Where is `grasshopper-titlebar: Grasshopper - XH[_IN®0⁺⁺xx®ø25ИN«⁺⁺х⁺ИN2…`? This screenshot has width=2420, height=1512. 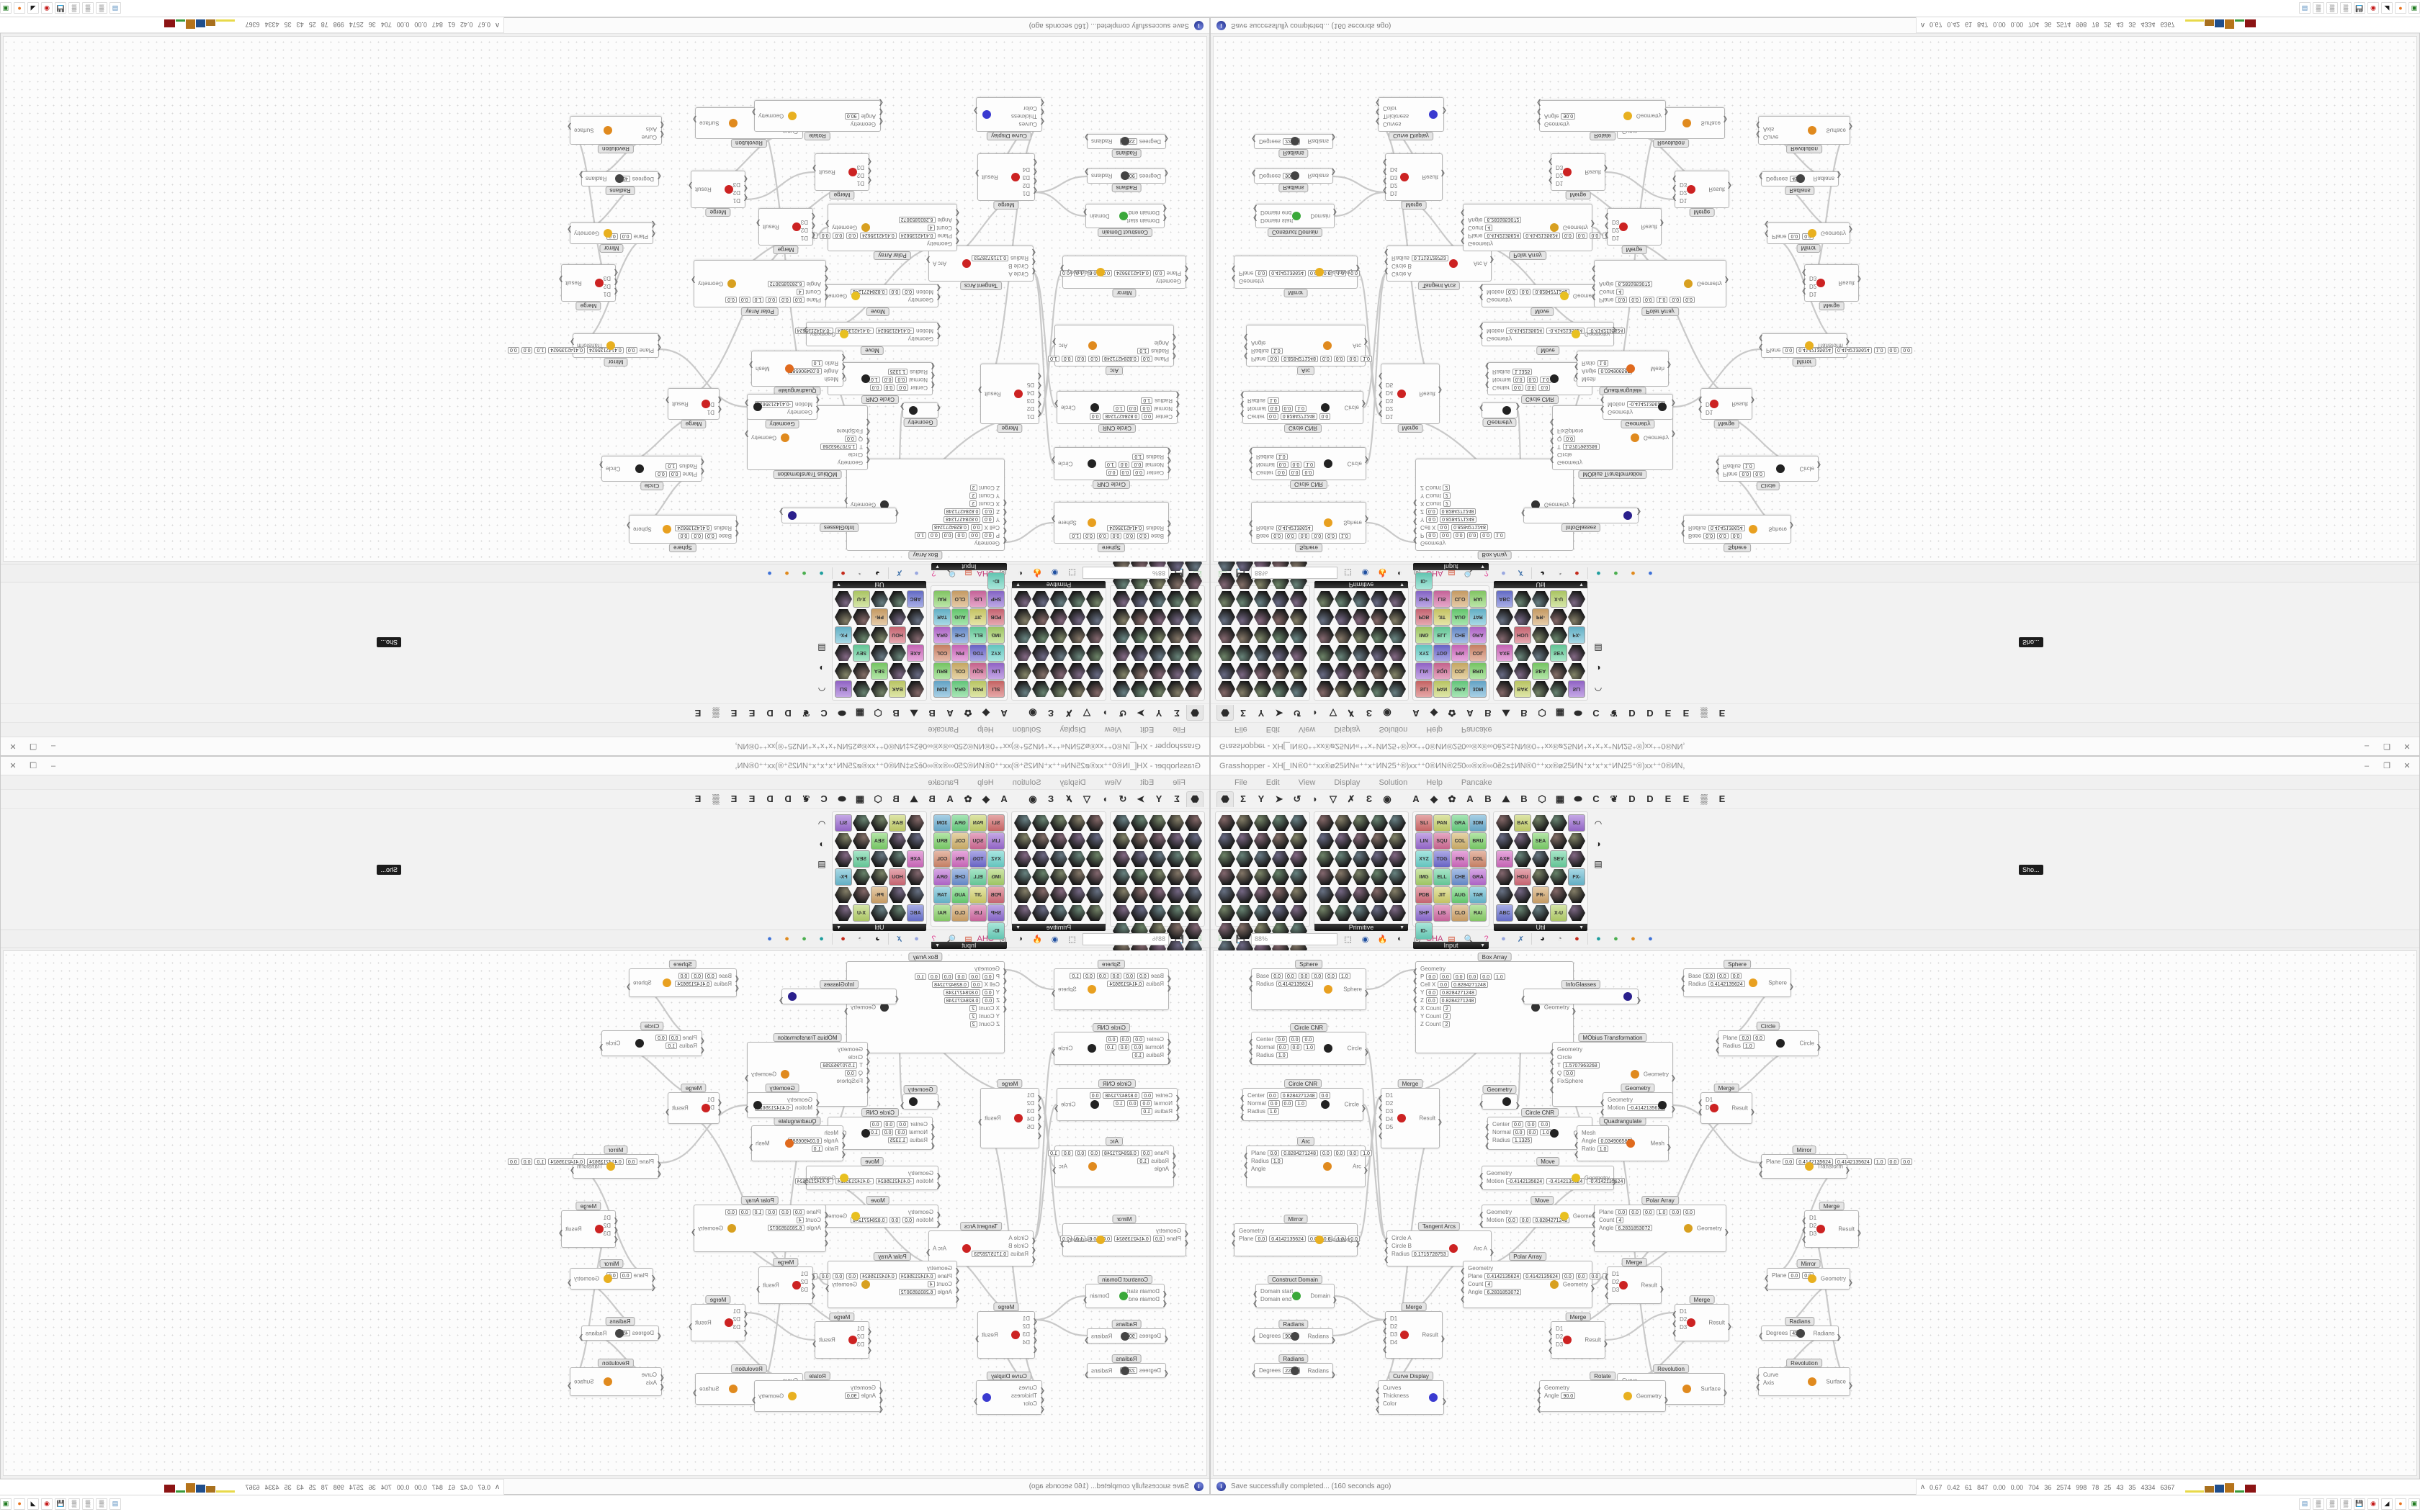
grasshopper-titlebar: Grasshopper - XH[_IN®0⁺⁺xx®ø25ИN«⁺⁺х⁺ИN2… is located at coordinates (605, 746).